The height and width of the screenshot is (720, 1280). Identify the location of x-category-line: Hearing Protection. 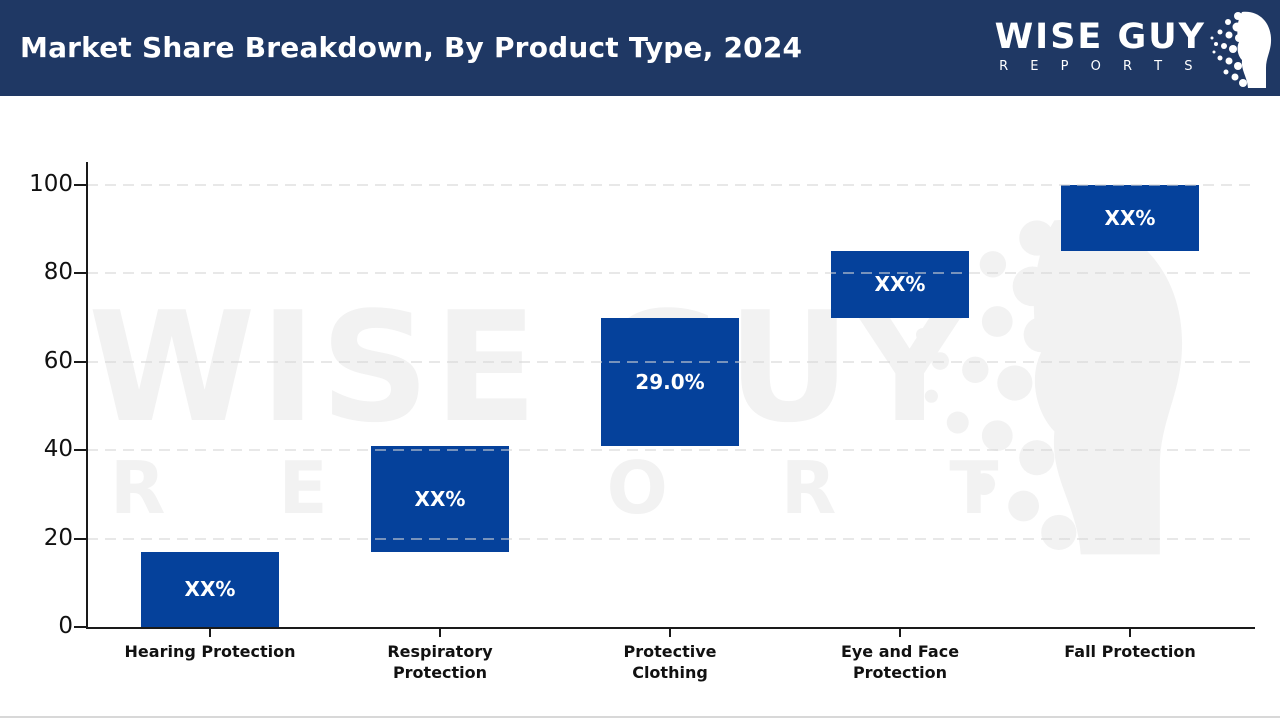
(210, 651).